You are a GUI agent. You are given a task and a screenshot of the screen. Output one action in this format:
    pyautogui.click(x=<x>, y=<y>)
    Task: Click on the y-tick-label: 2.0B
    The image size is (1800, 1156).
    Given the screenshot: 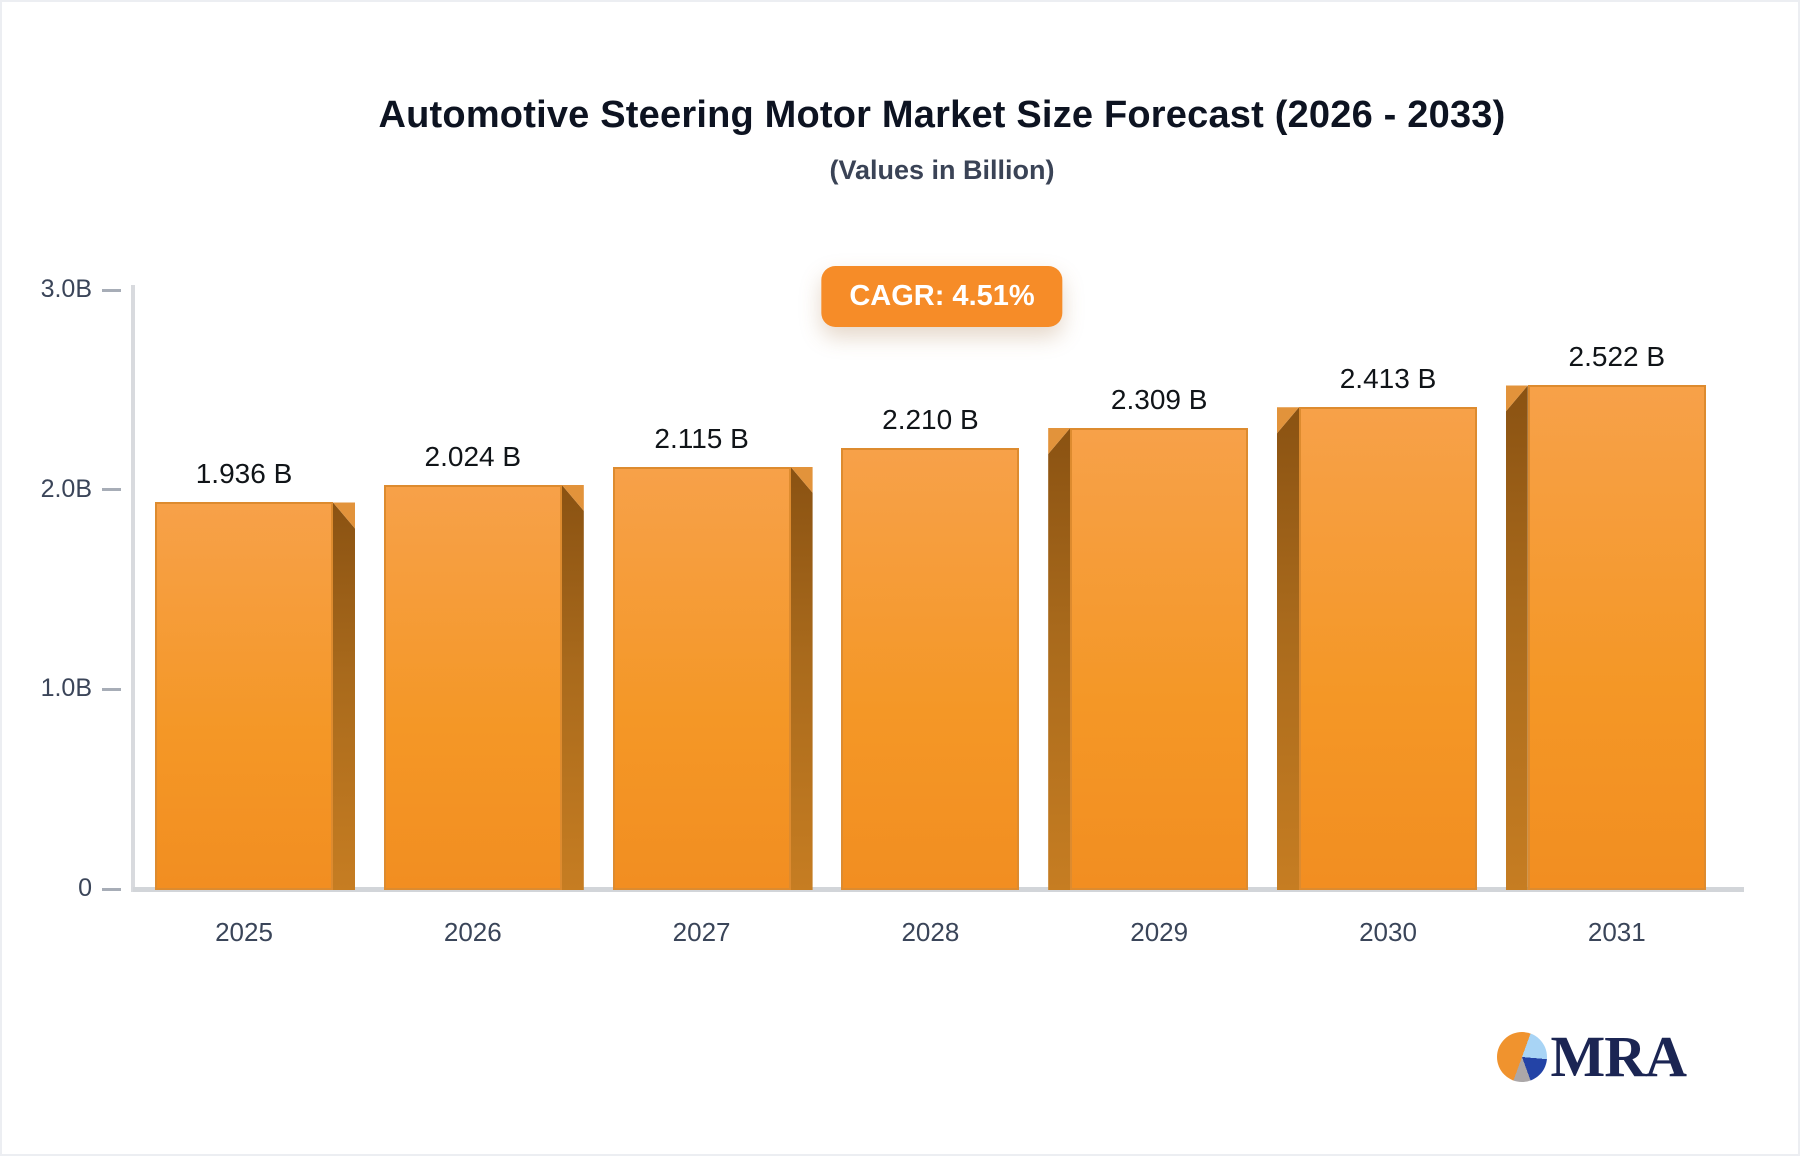 What is the action you would take?
    pyautogui.click(x=66, y=488)
    